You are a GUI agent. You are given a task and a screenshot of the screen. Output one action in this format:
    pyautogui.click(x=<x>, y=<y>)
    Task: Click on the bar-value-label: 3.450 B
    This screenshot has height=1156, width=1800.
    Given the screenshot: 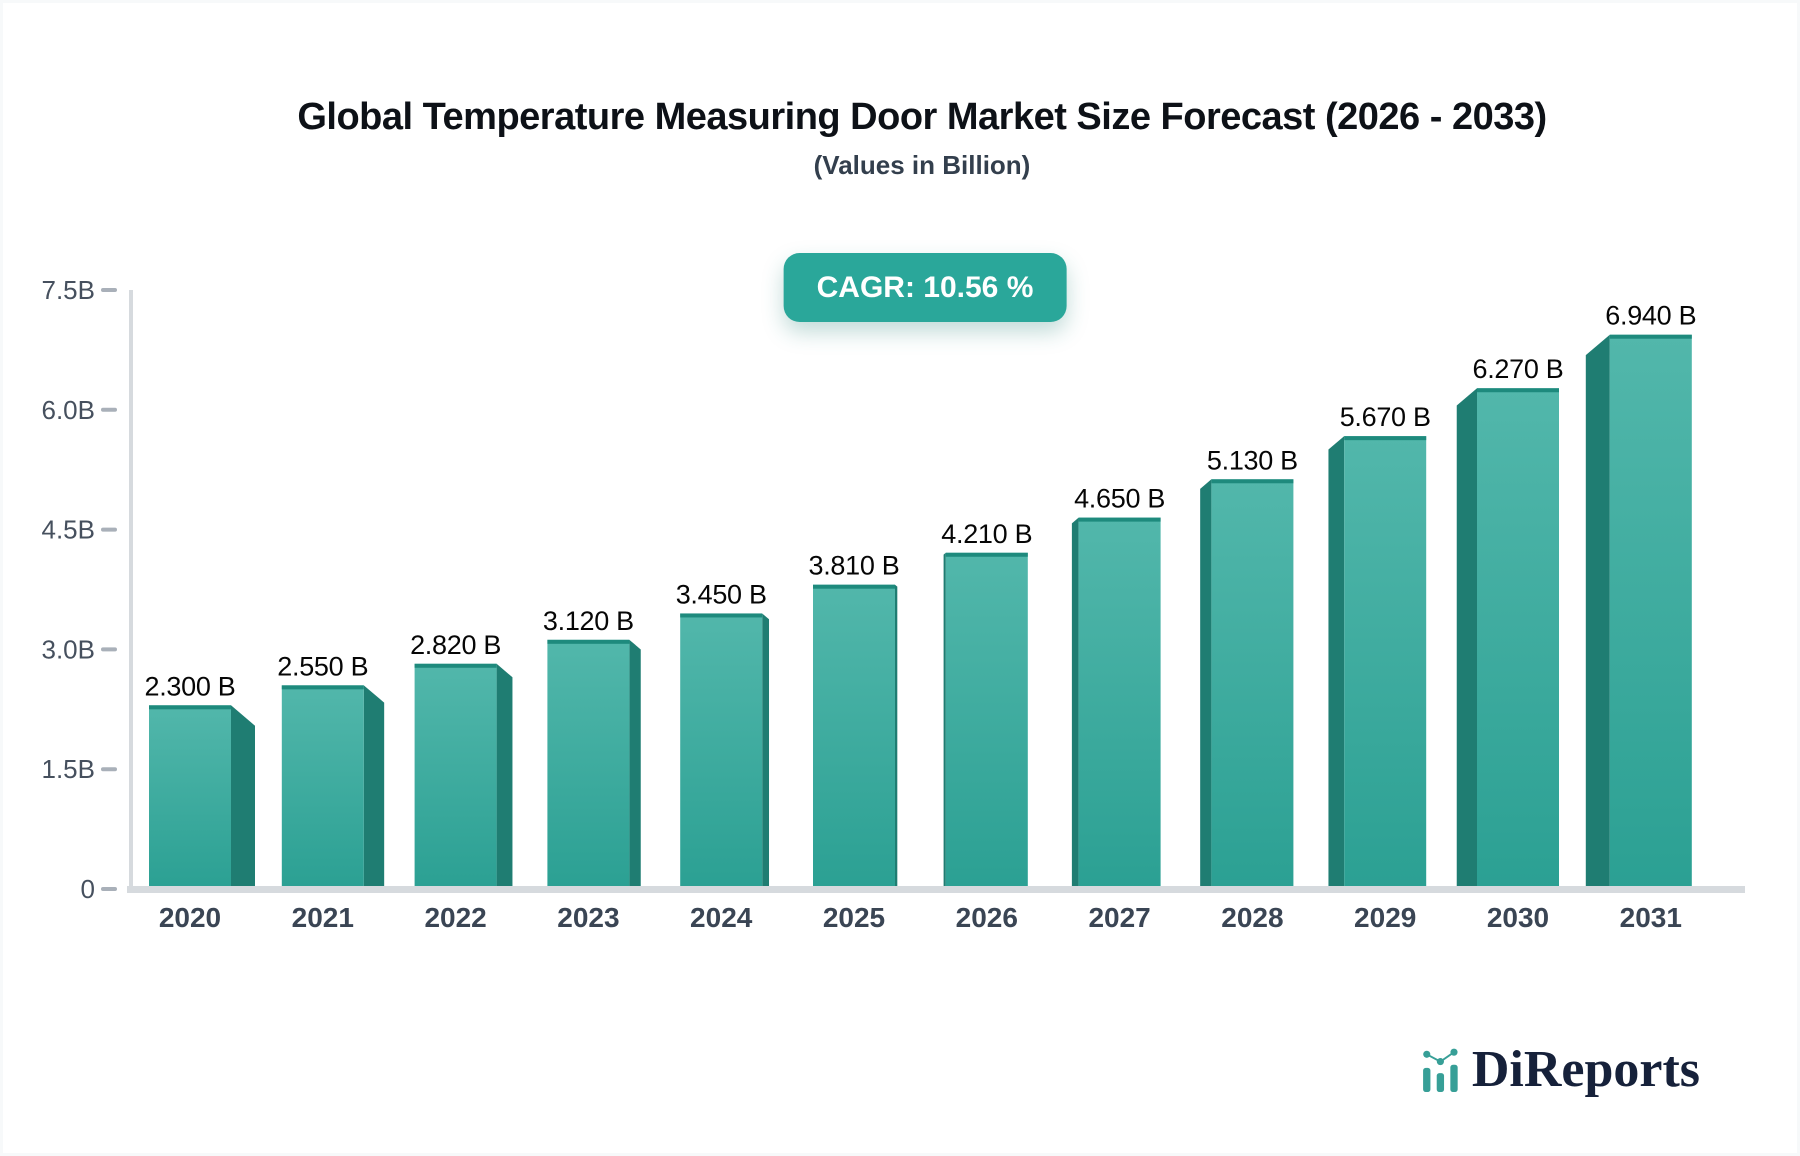 What is the action you would take?
    pyautogui.click(x=721, y=594)
    